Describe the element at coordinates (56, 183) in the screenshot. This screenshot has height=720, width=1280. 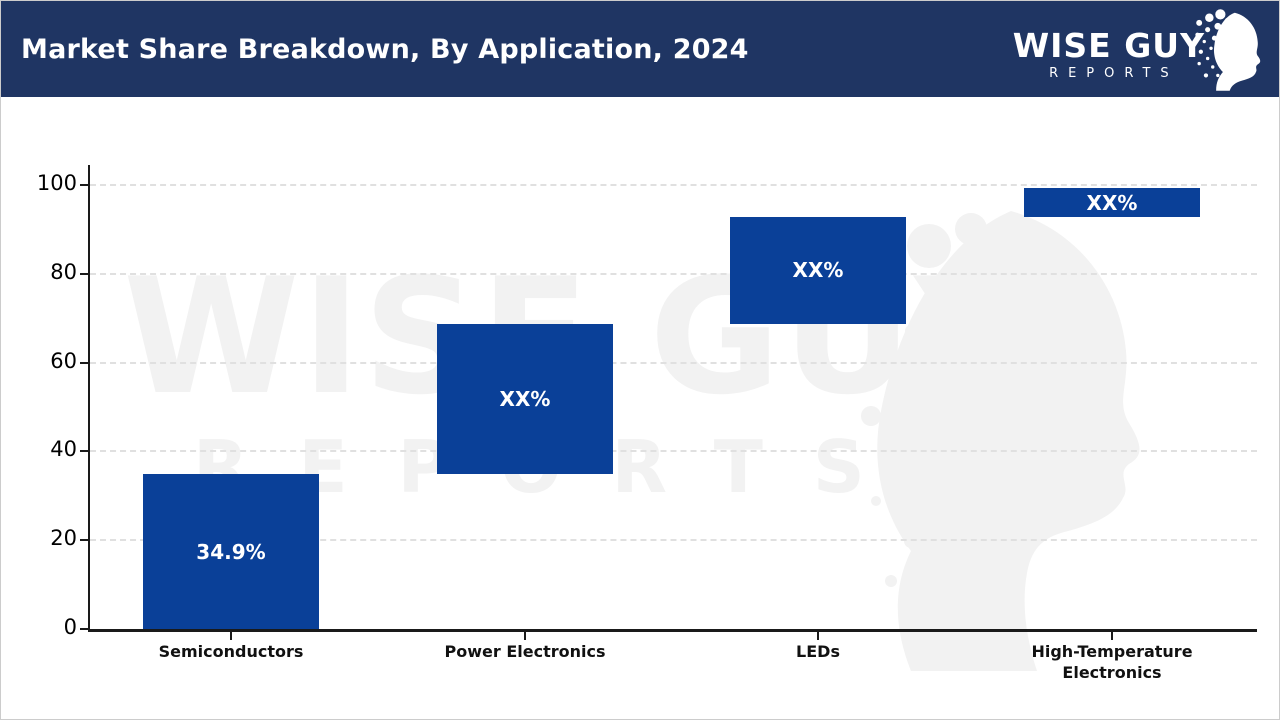
I see `y-axis-tick-label: 100` at that location.